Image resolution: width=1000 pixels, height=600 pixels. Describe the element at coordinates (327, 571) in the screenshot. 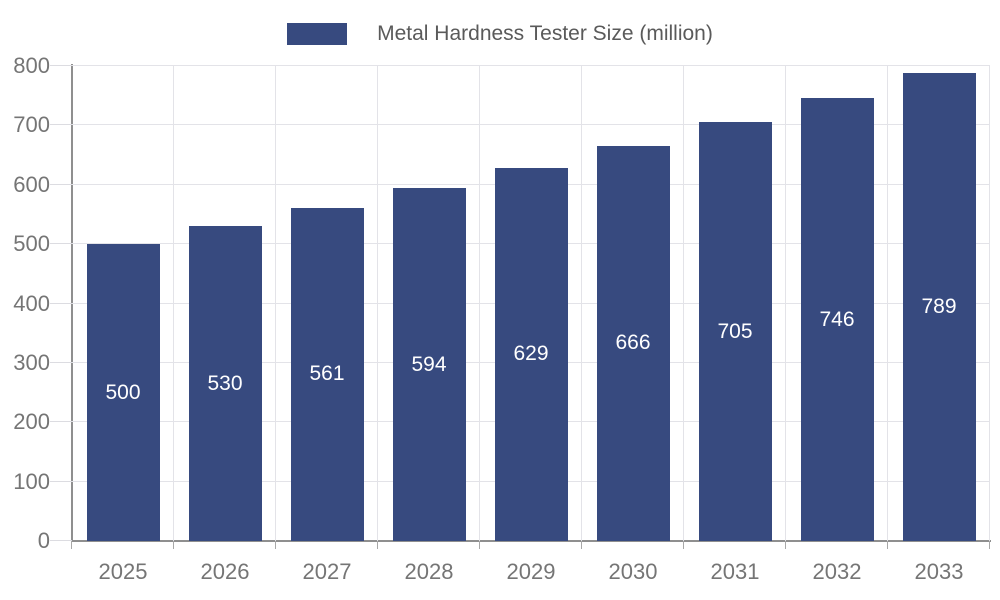

I see `x-tick-label: 2027` at that location.